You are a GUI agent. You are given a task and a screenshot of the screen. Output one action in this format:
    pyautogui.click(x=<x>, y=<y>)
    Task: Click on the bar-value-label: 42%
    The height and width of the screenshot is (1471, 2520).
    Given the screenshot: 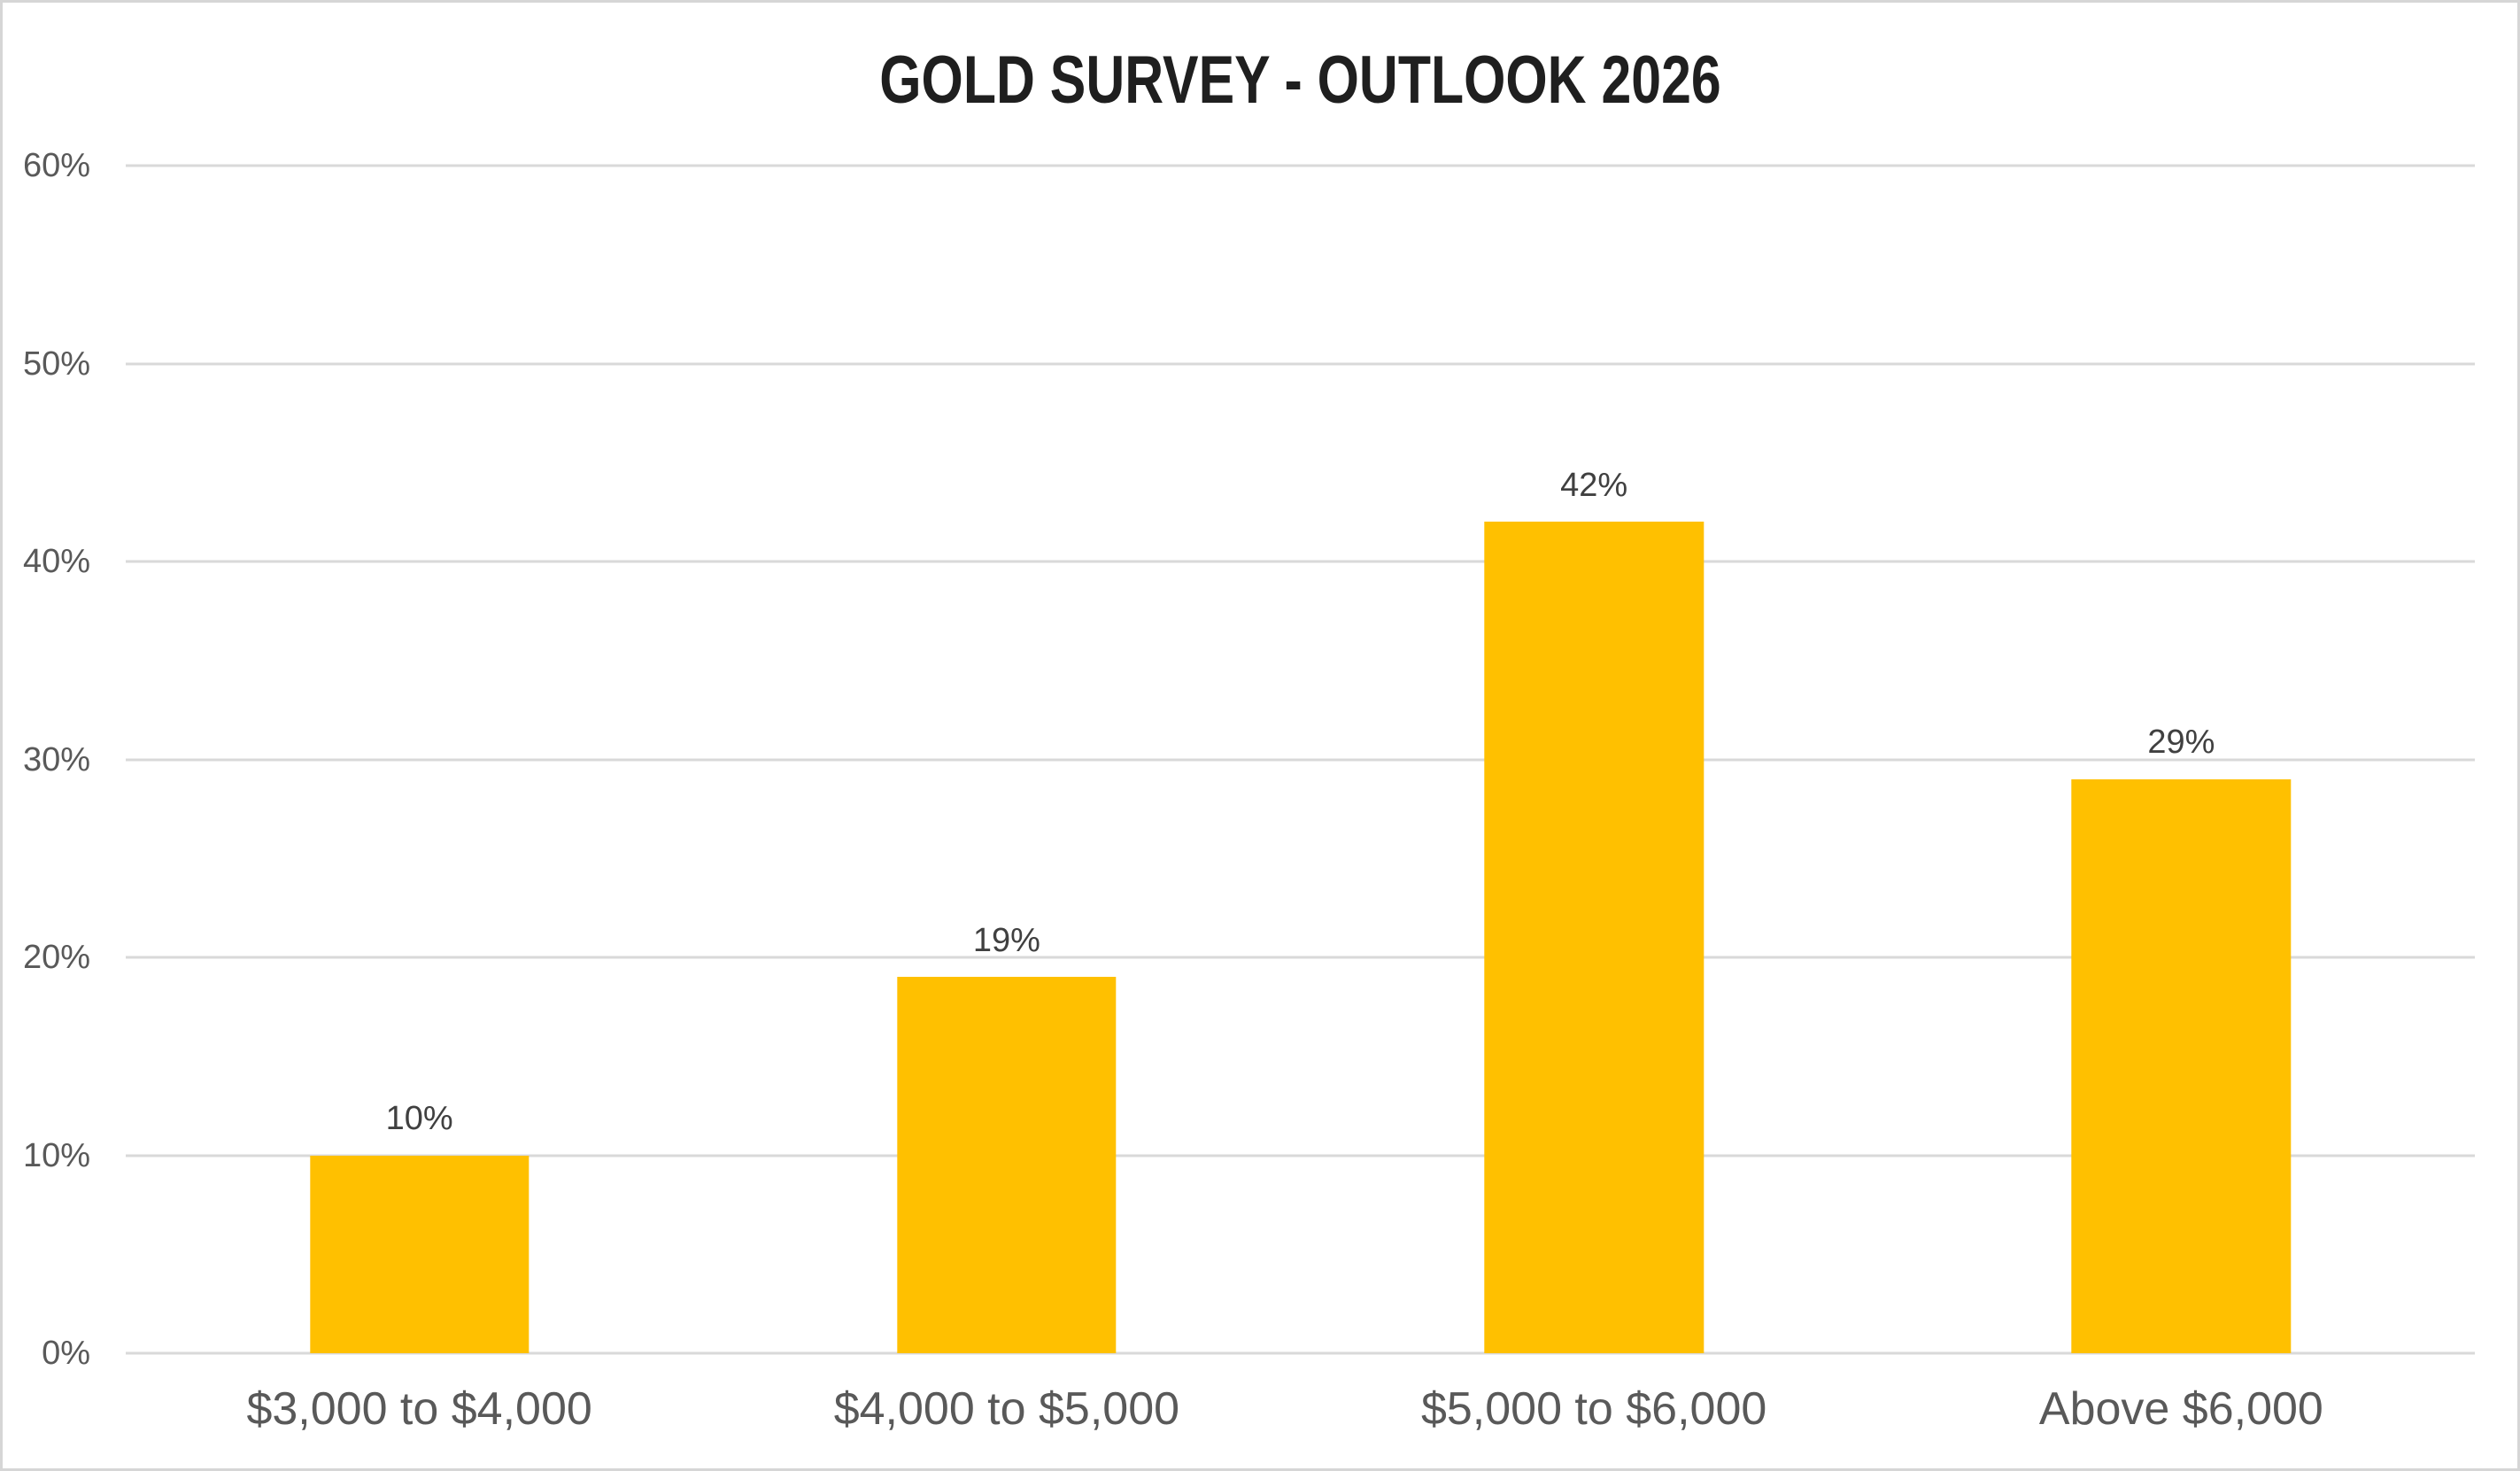 What is the action you would take?
    pyautogui.click(x=1594, y=485)
    